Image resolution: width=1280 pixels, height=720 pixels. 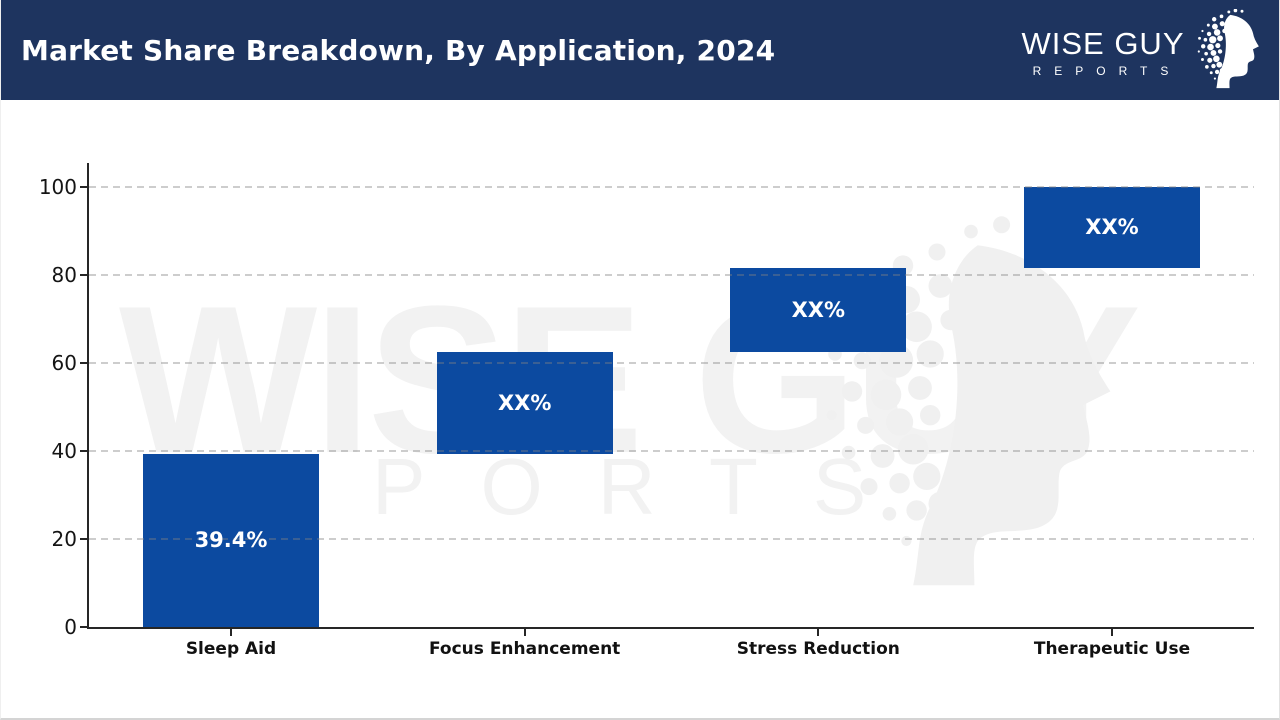 I want to click on brand-logo: WISE GUY REPORTS, so click(x=1140, y=51).